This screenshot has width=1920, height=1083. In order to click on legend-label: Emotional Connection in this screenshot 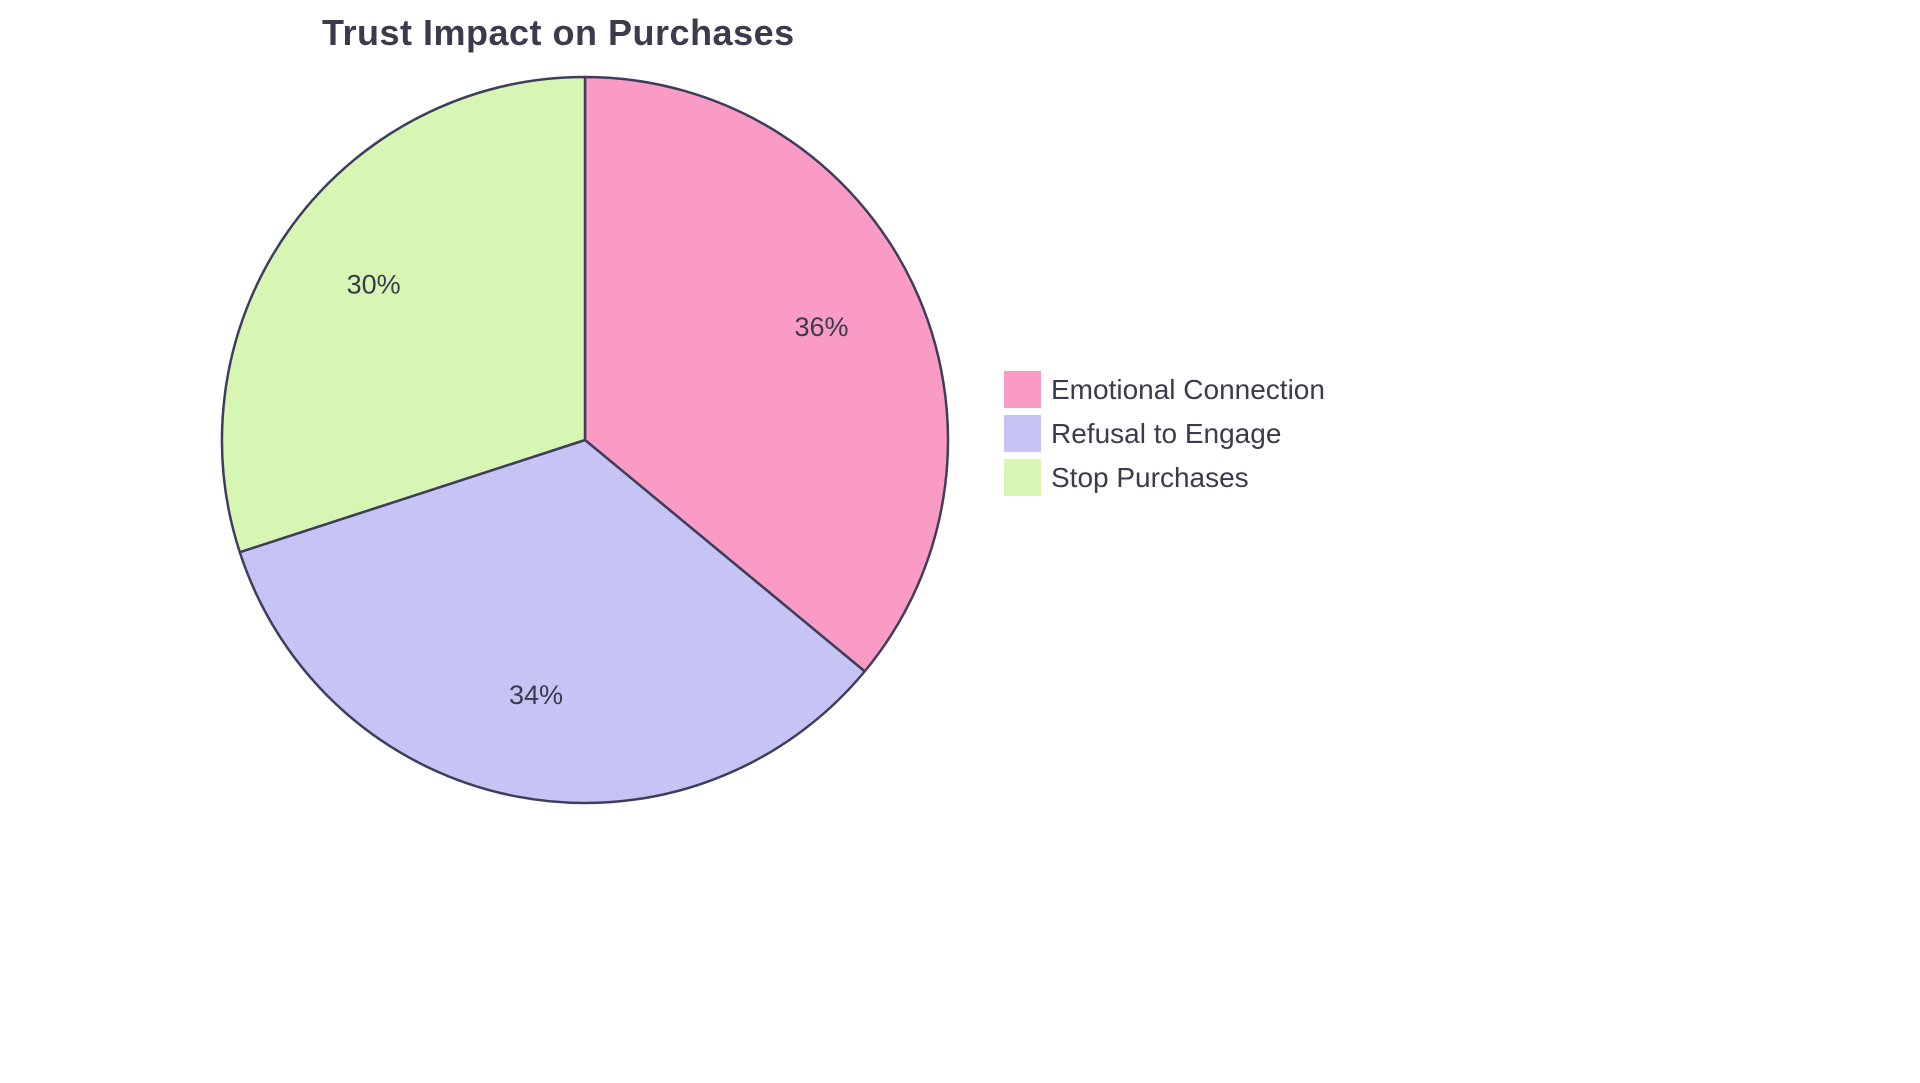, I will do `click(1188, 389)`.